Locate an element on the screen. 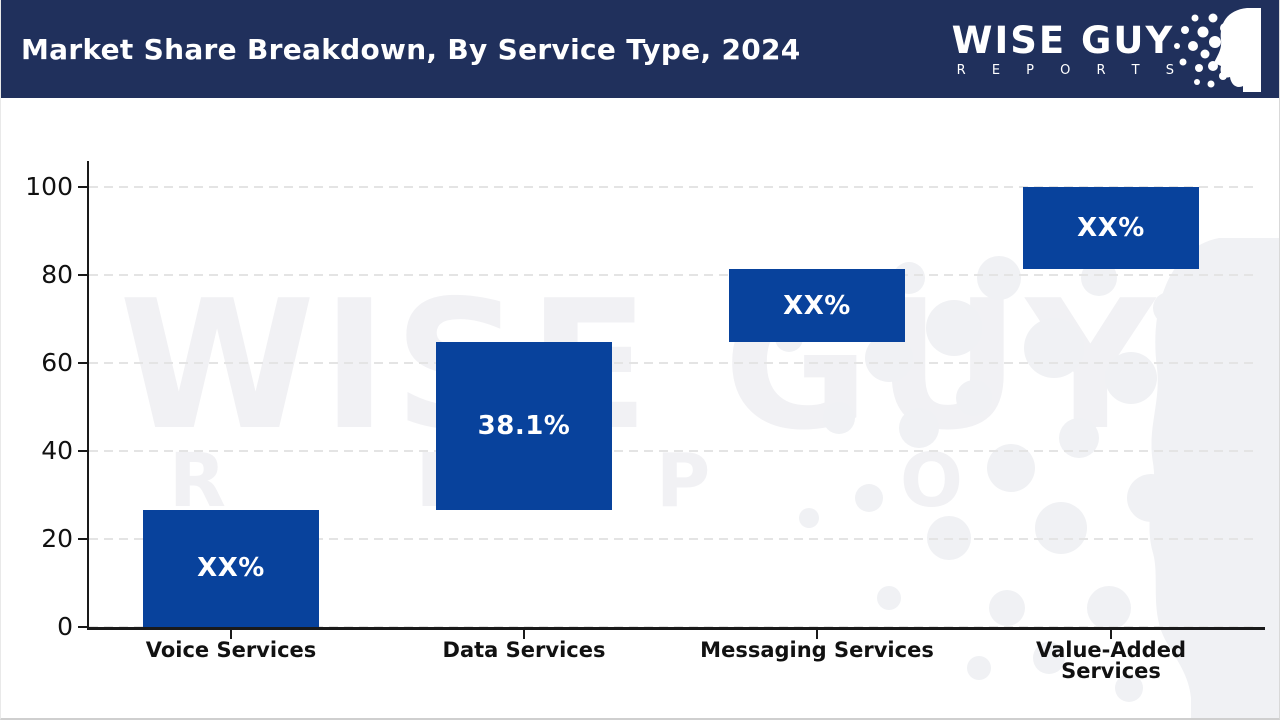  bar-value-label: 38.1% is located at coordinates (524, 425).